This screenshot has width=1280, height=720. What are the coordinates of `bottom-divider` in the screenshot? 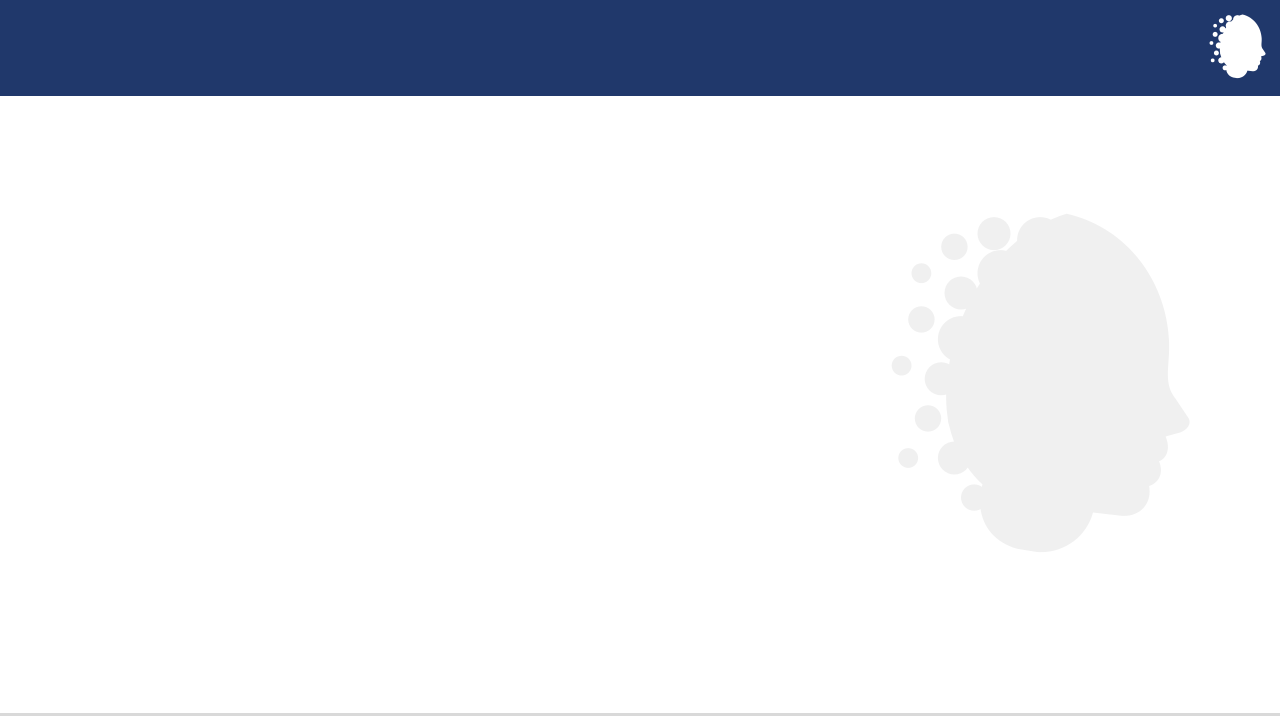 It's located at (640, 714).